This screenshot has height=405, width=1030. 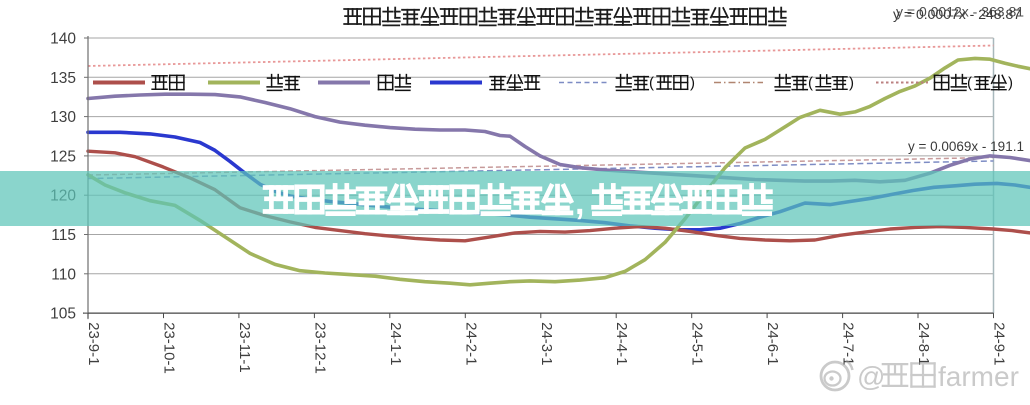 I want to click on svg-text: 105, so click(x=63, y=314).